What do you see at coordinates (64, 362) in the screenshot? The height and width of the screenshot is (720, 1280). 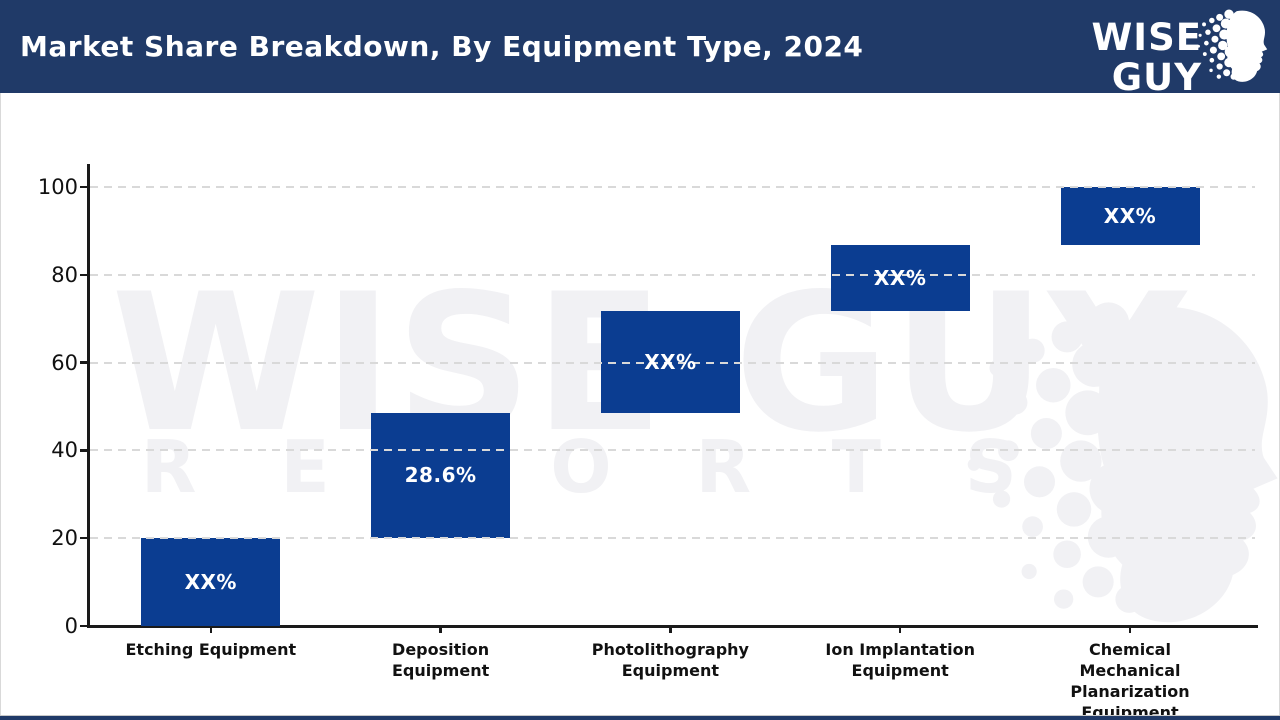 I see `y-tick-label: 60` at bounding box center [64, 362].